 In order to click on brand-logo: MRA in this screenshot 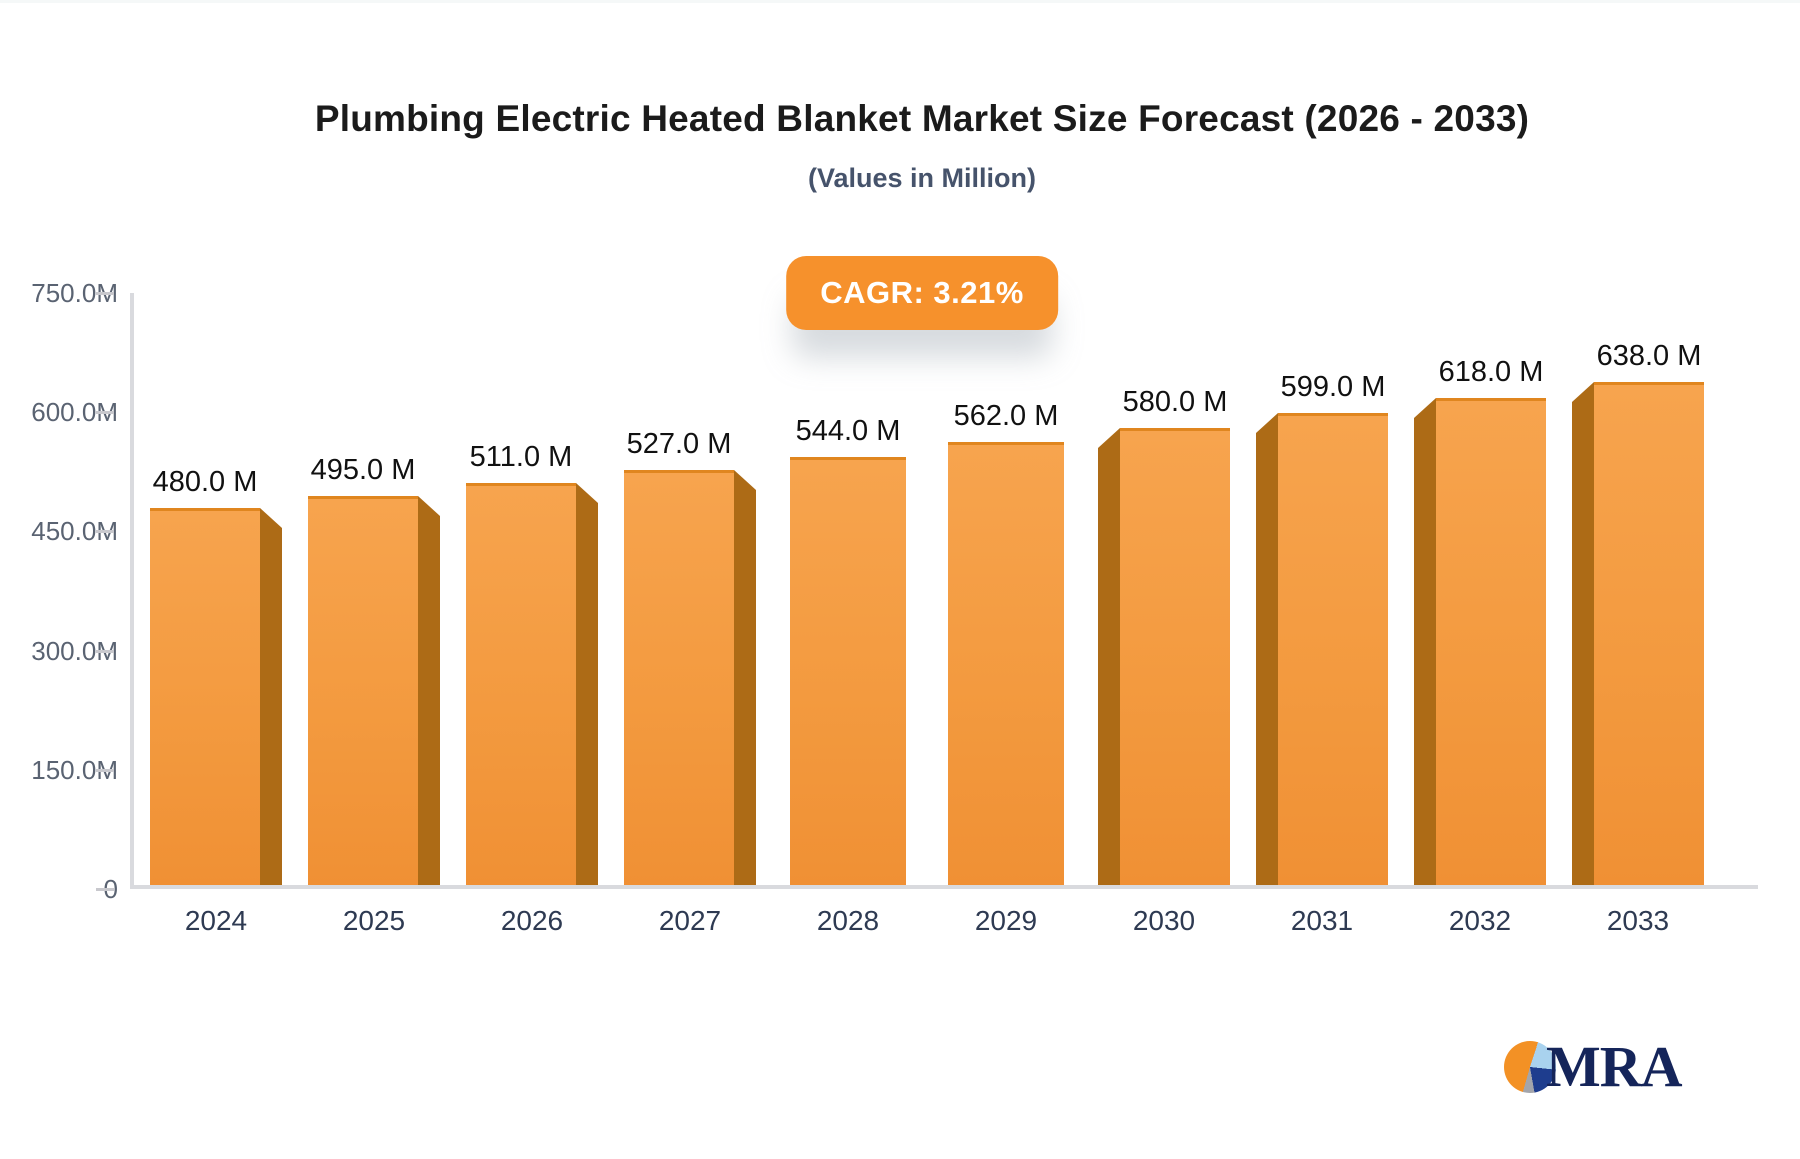, I will do `click(1593, 1066)`.